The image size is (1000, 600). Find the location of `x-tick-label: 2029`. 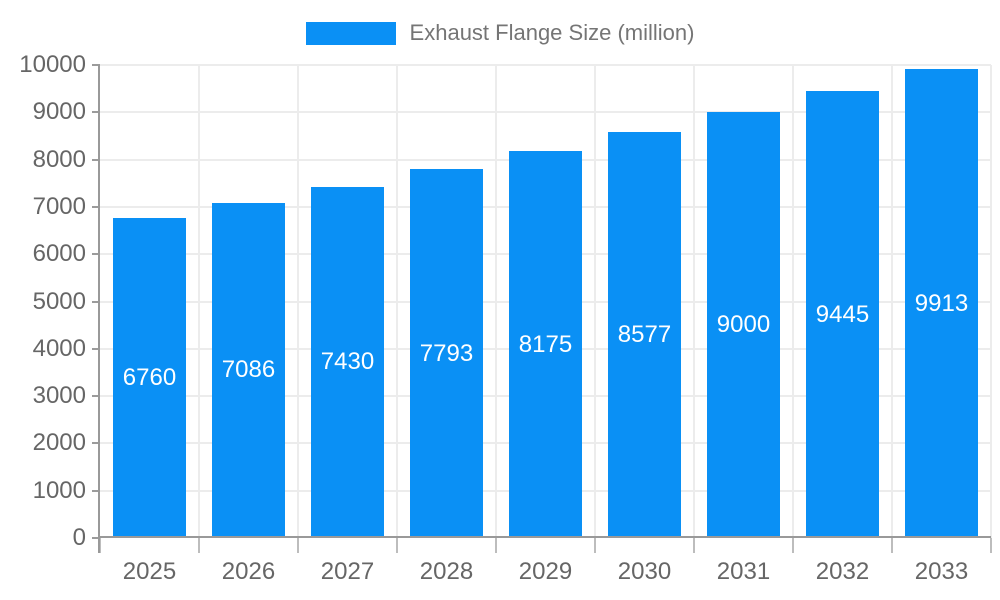

x-tick-label: 2029 is located at coordinates (545, 571).